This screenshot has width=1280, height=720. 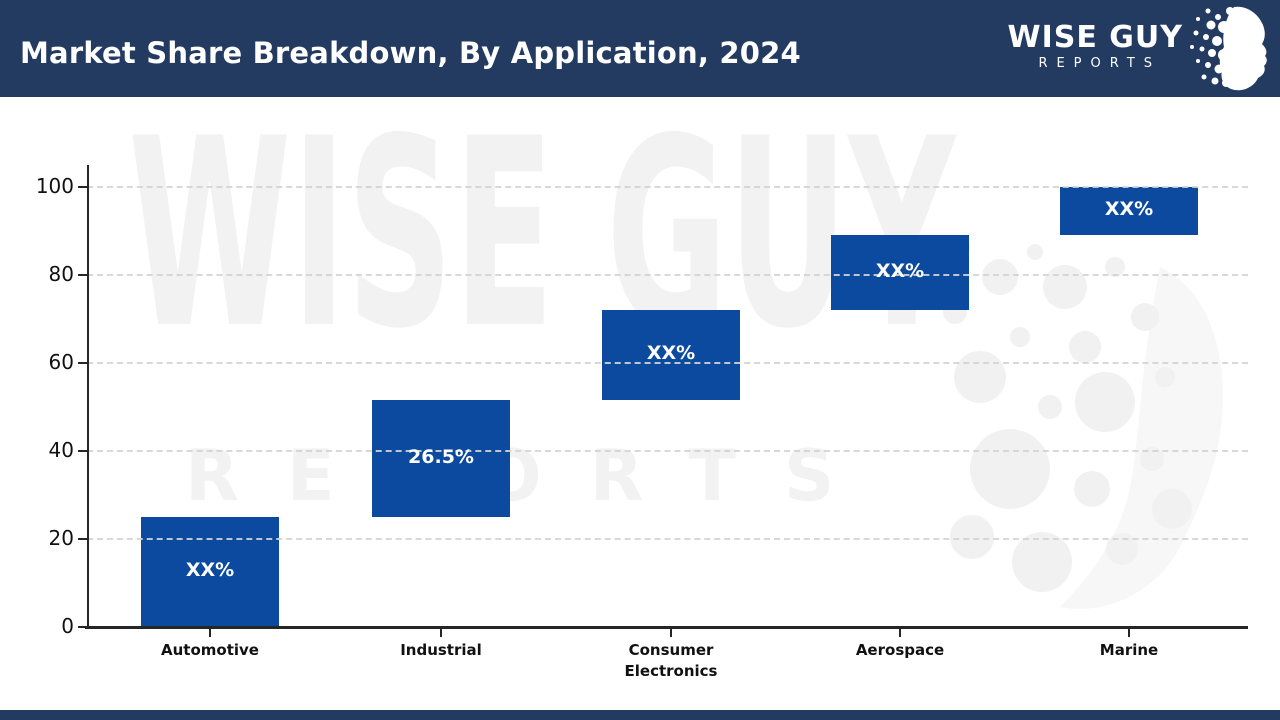 I want to click on x-axis-line, so click(x=666, y=627).